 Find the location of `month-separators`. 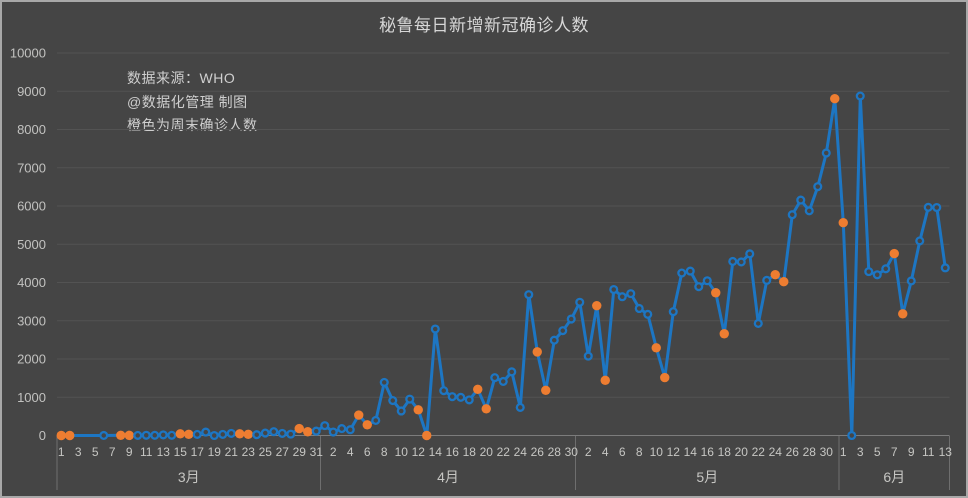

month-separators is located at coordinates (503, 463).